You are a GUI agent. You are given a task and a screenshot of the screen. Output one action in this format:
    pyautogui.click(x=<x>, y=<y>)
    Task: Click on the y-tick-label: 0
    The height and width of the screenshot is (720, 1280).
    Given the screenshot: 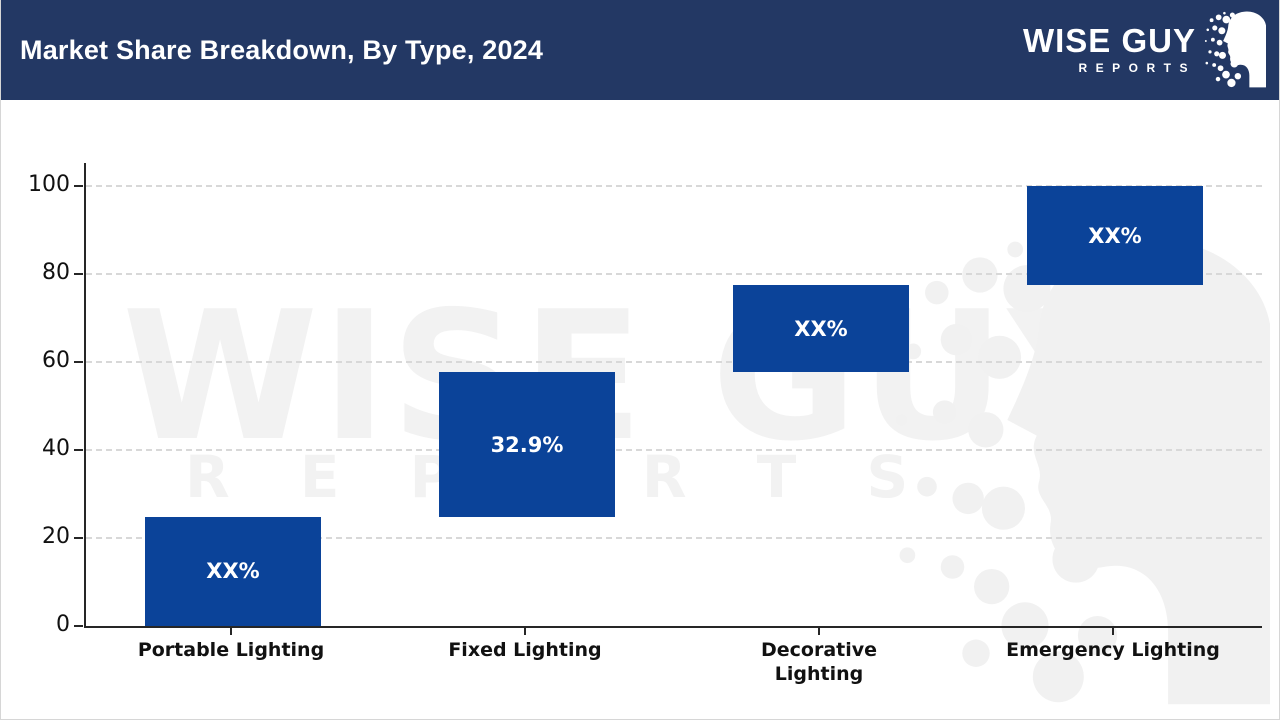 What is the action you would take?
    pyautogui.click(x=63, y=624)
    